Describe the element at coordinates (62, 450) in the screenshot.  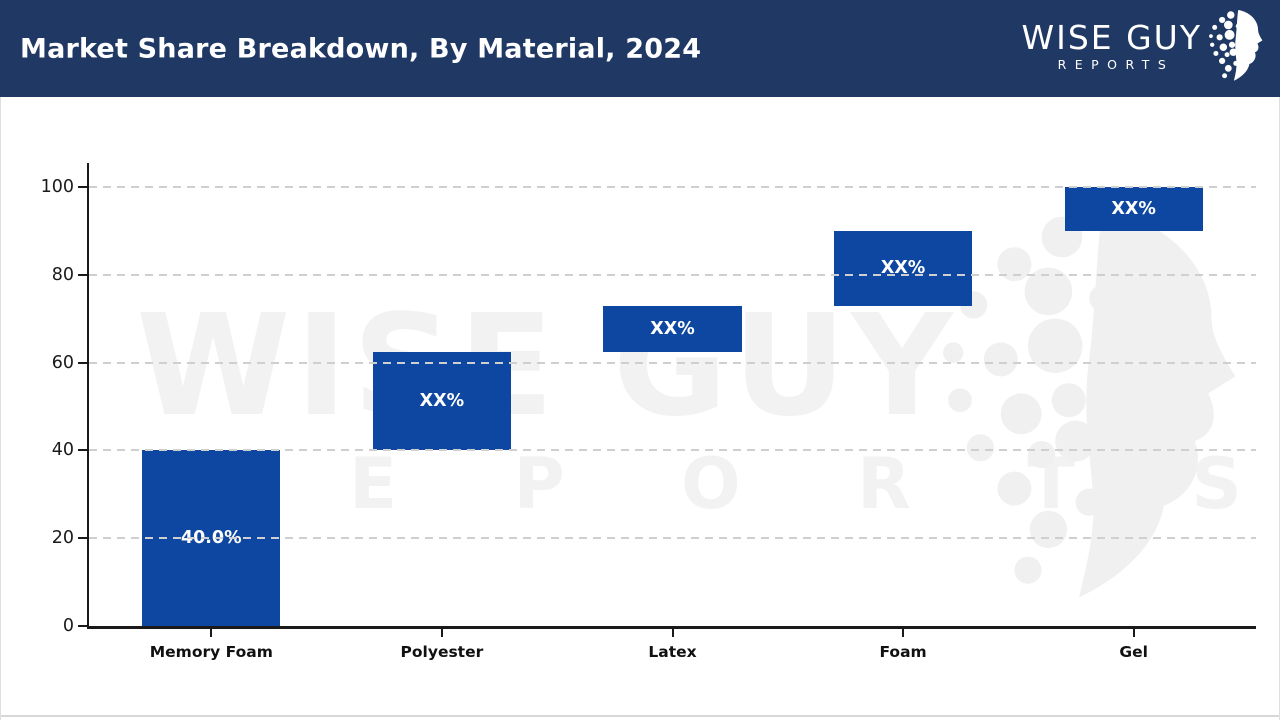
I see `y-axis-tick-label: 40` at that location.